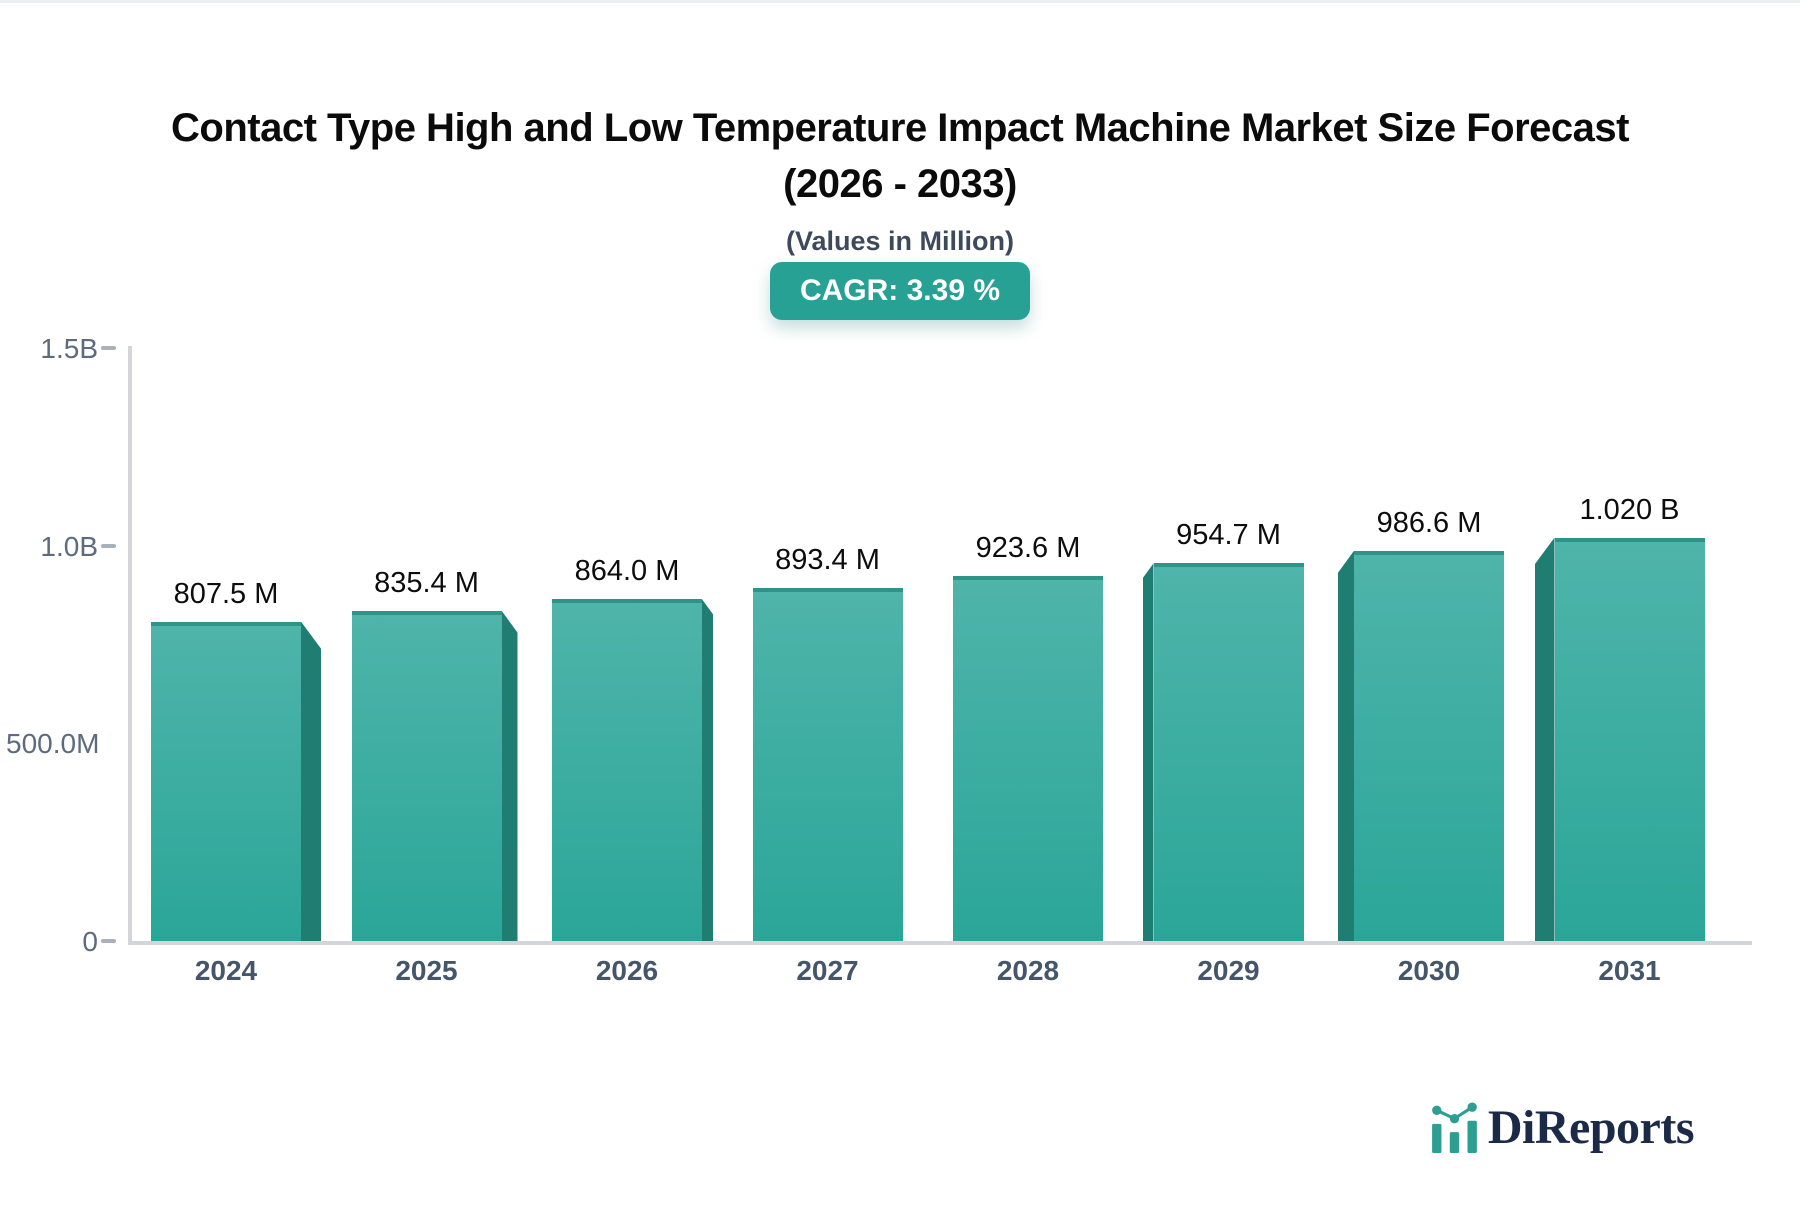 The width and height of the screenshot is (1800, 1212). I want to click on x-label-2028: 2028, so click(1028, 970).